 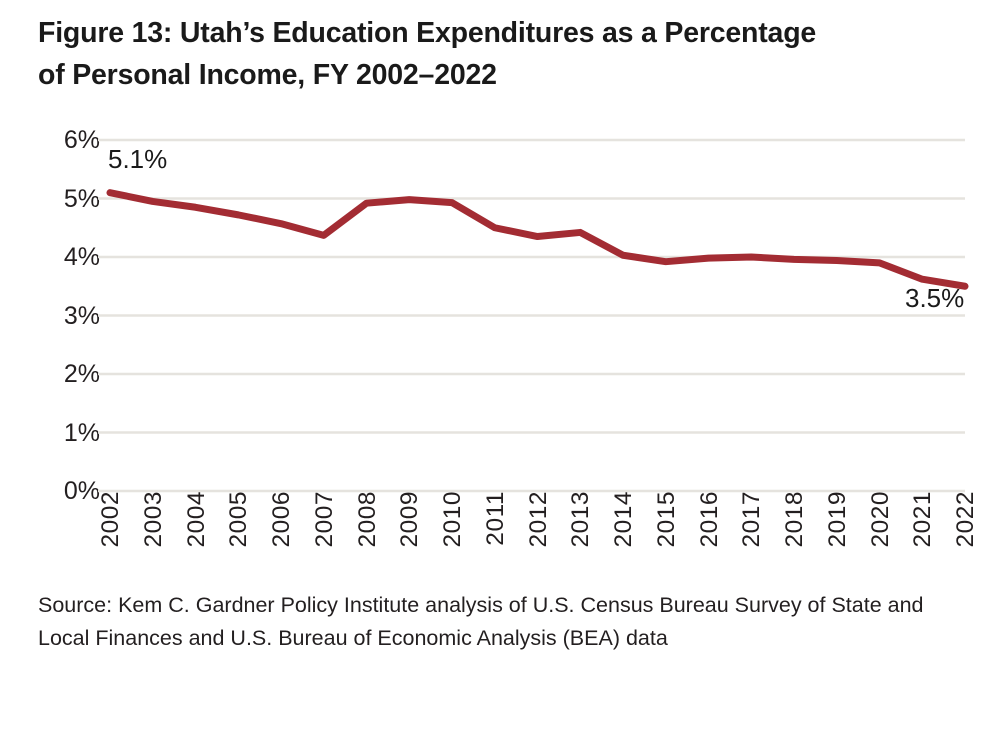 I want to click on x-axis-tick-label: 2015, so click(x=666, y=519).